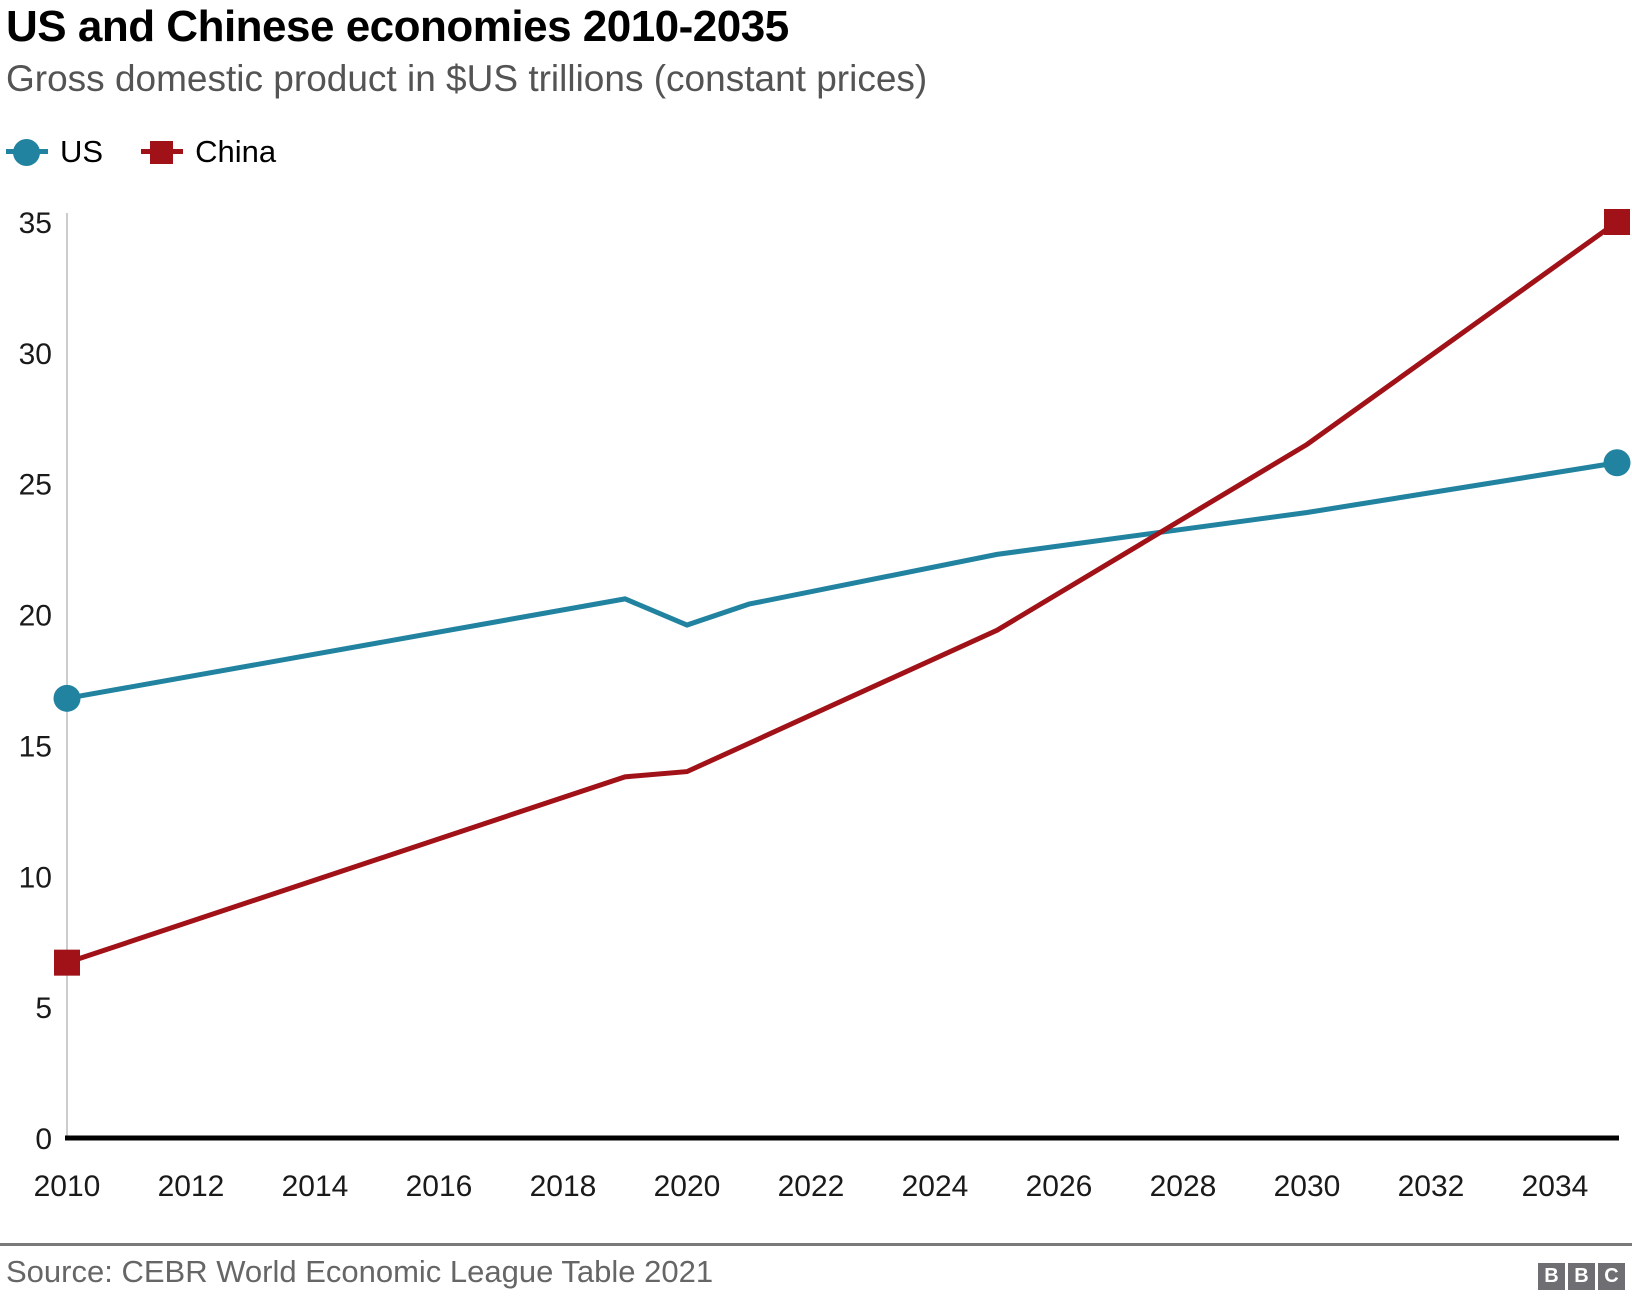 This screenshot has height=1302, width=1632. What do you see at coordinates (54, 152) in the screenshot?
I see `legend-item-us: US` at bounding box center [54, 152].